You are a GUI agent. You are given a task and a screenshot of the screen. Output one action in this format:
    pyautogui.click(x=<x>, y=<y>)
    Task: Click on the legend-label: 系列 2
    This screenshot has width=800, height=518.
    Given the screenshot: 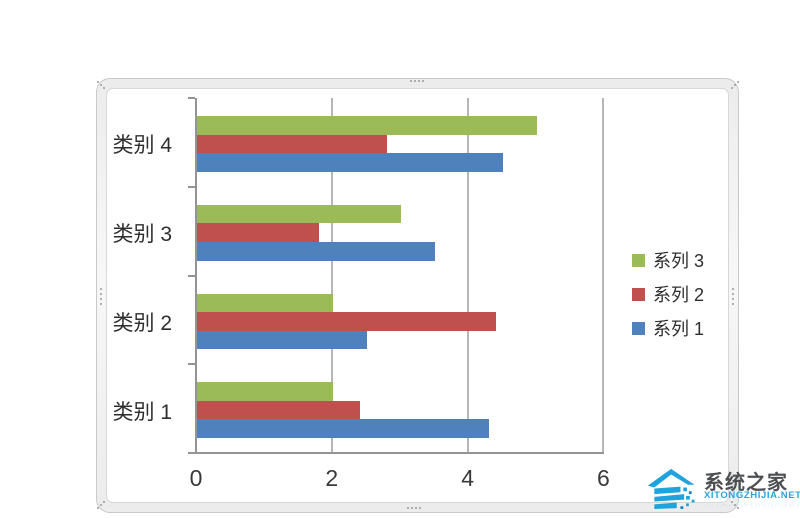 What is the action you would take?
    pyautogui.click(x=679, y=295)
    